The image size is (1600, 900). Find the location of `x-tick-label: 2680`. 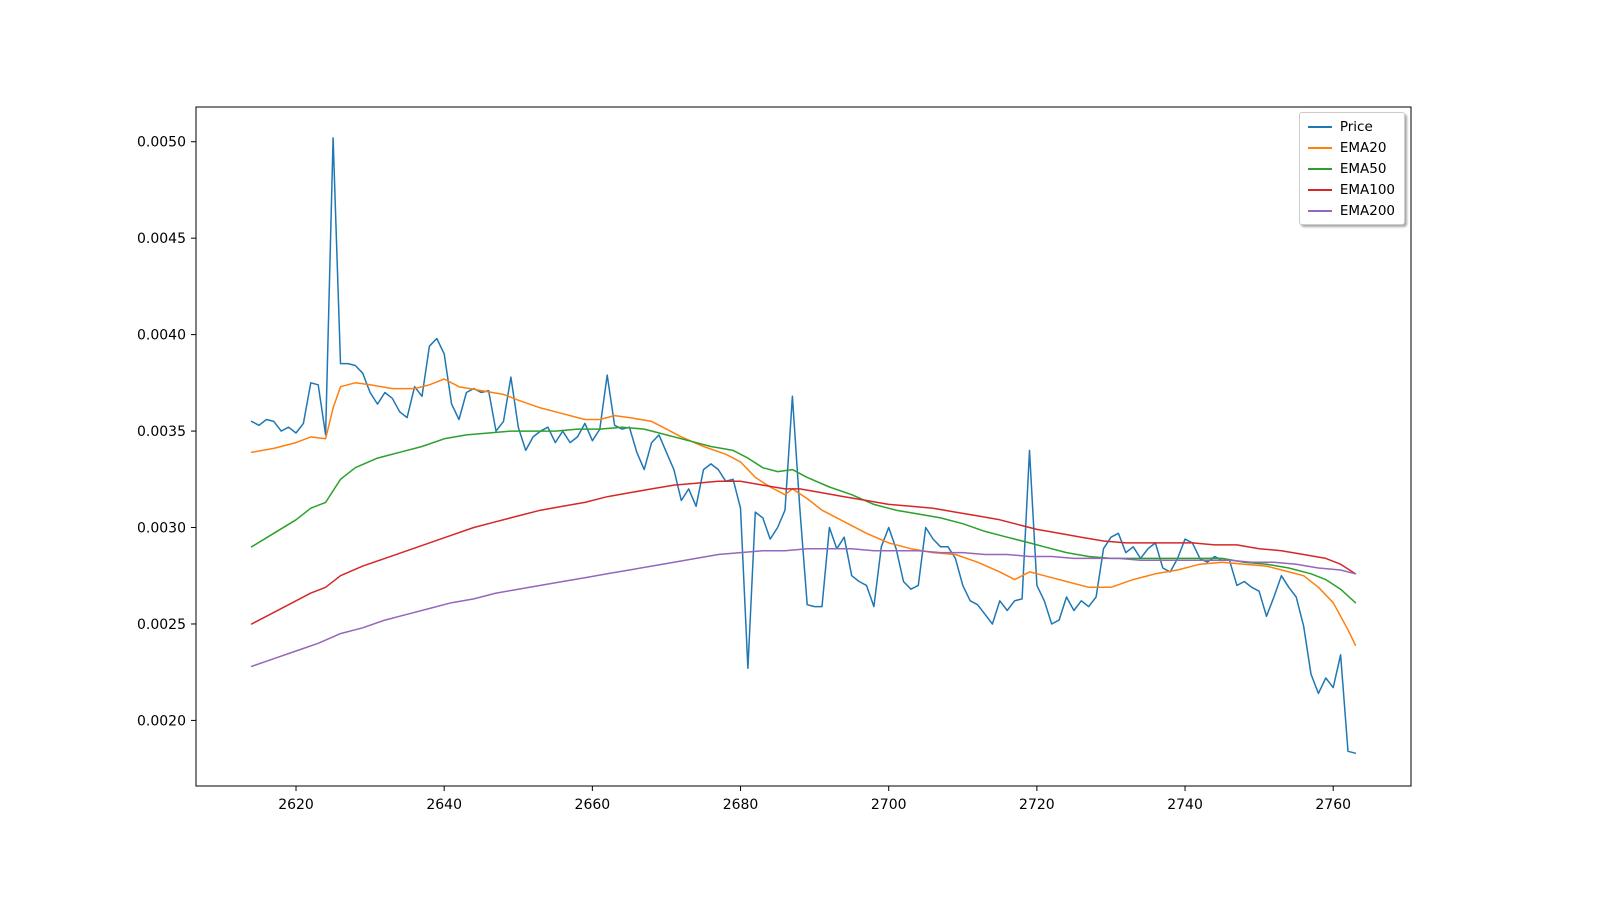

x-tick-label: 2680 is located at coordinates (741, 805).